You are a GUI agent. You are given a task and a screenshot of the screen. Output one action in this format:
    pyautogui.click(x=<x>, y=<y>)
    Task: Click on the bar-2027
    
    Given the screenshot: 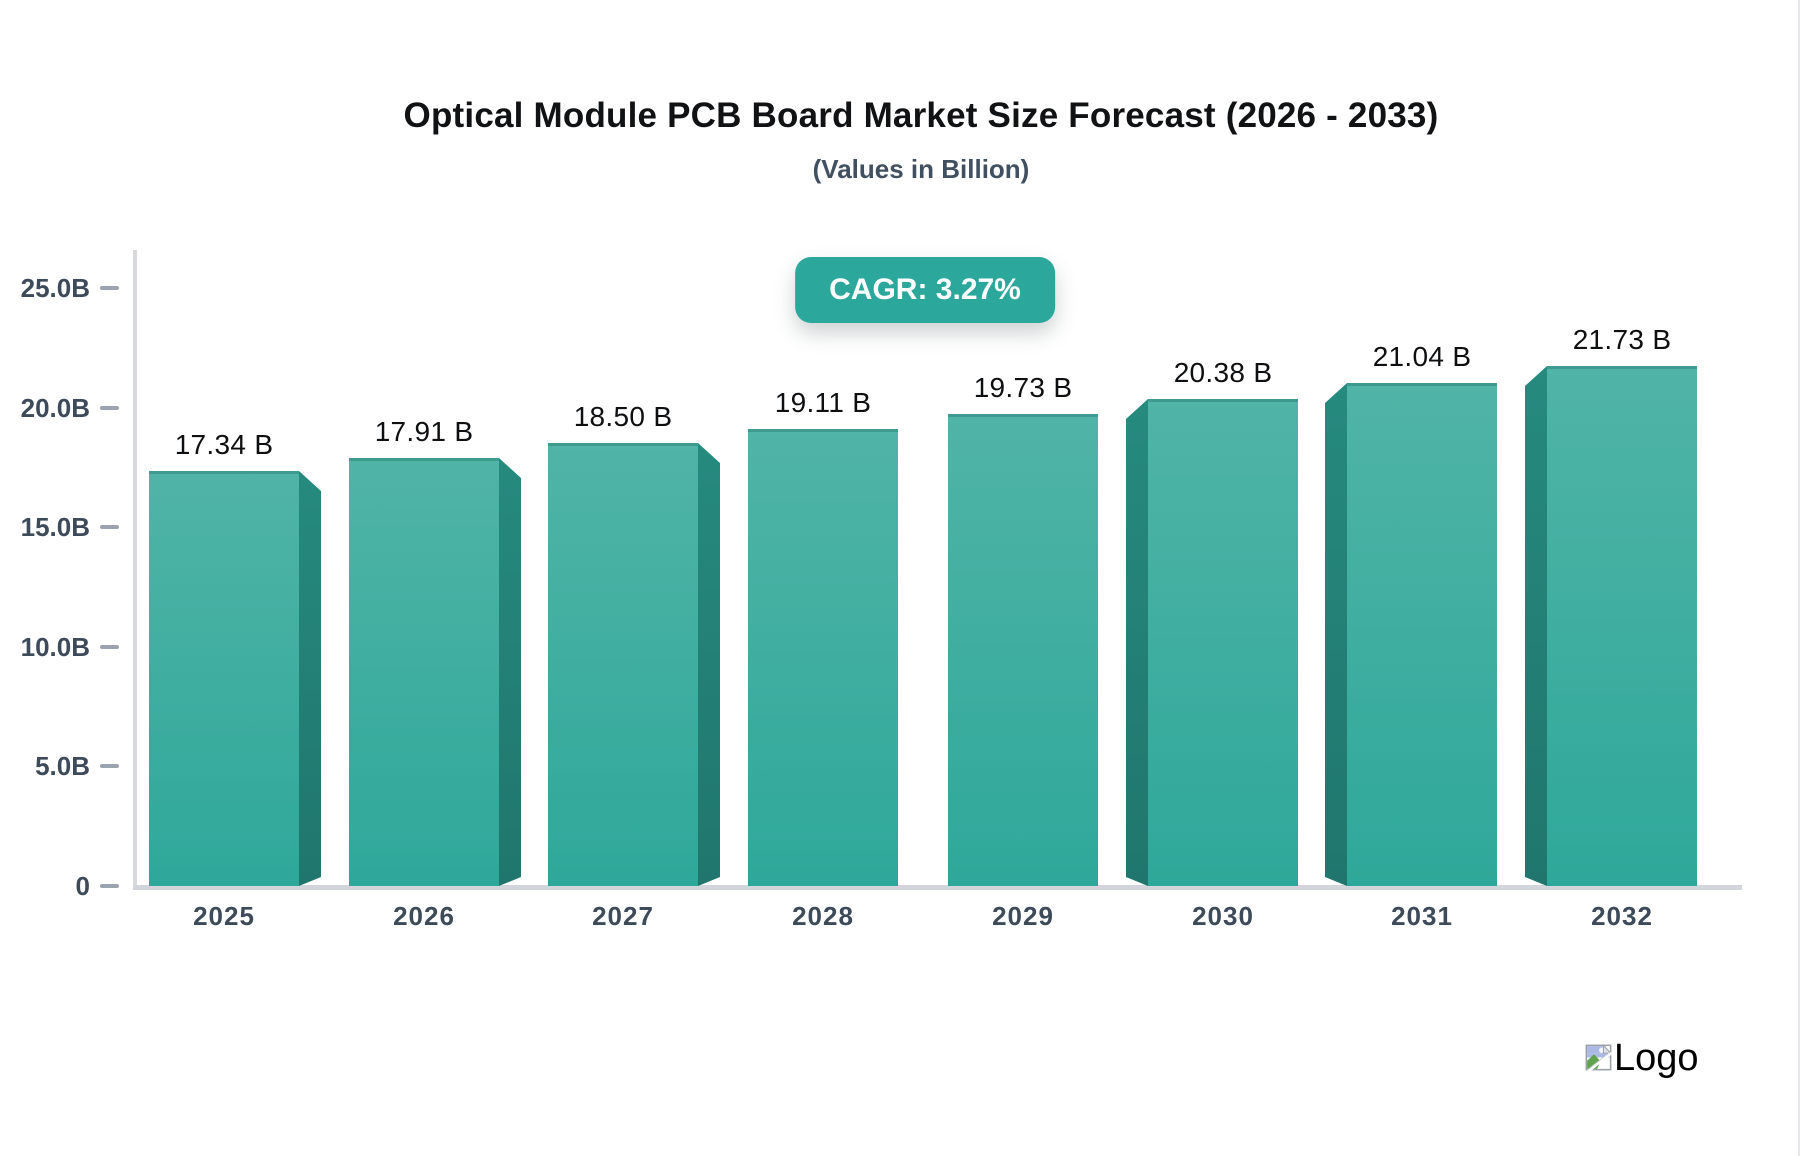 What is the action you would take?
    pyautogui.click(x=623, y=664)
    